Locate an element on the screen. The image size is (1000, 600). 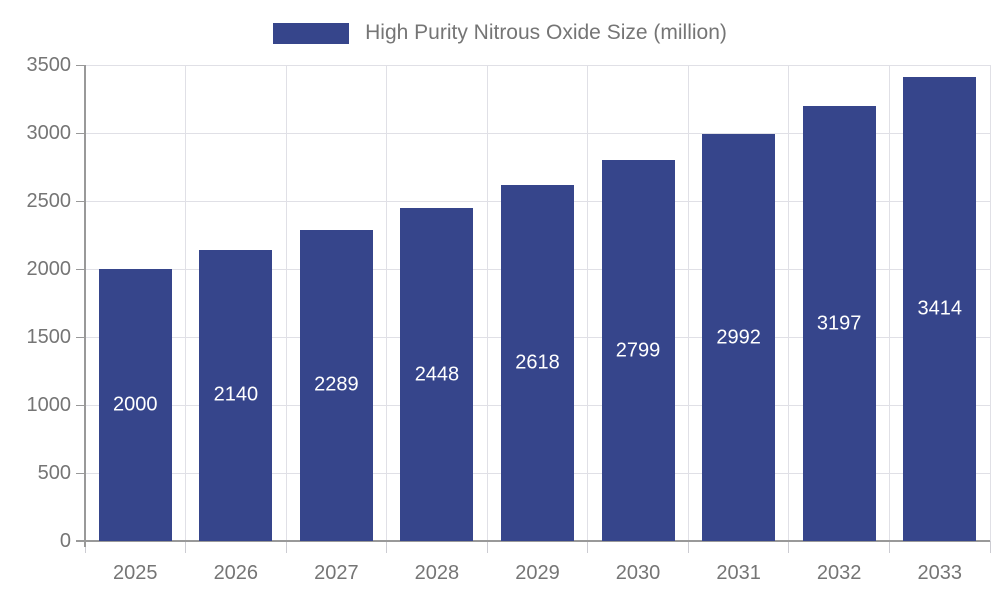
bar-value-label: 3197 is located at coordinates (839, 323).